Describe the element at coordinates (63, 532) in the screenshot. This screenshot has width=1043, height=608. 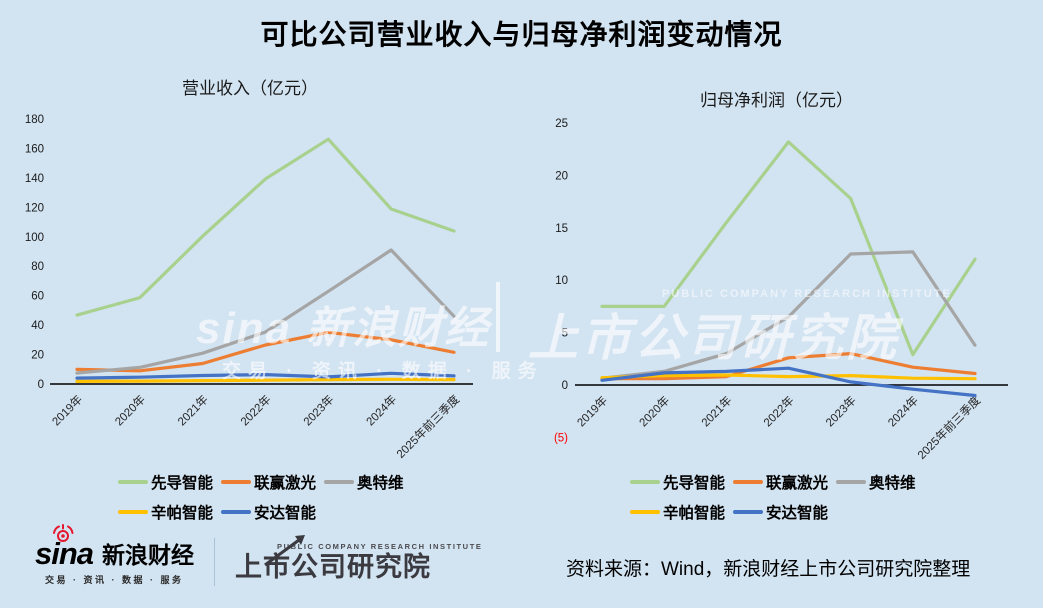
I see `sina-eye-icon` at that location.